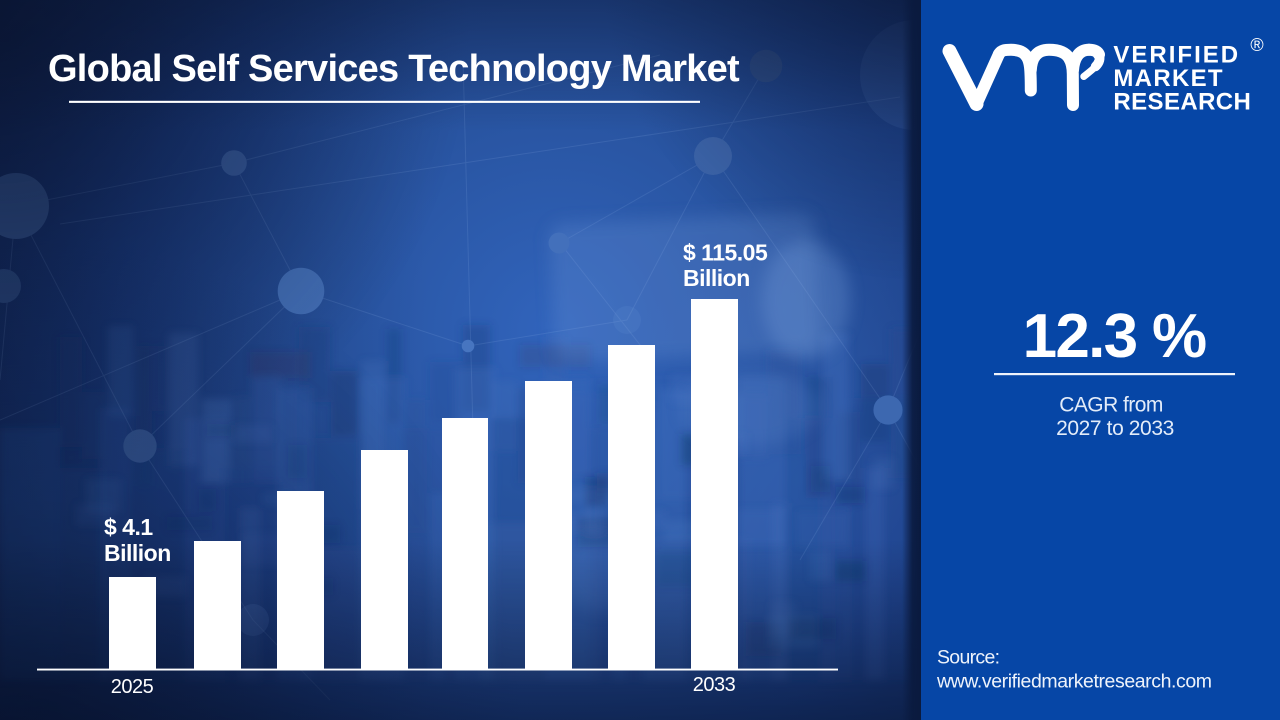 This screenshot has width=1280, height=720. What do you see at coordinates (1176, 54) in the screenshot?
I see `svg-text: VERIFIED` at bounding box center [1176, 54].